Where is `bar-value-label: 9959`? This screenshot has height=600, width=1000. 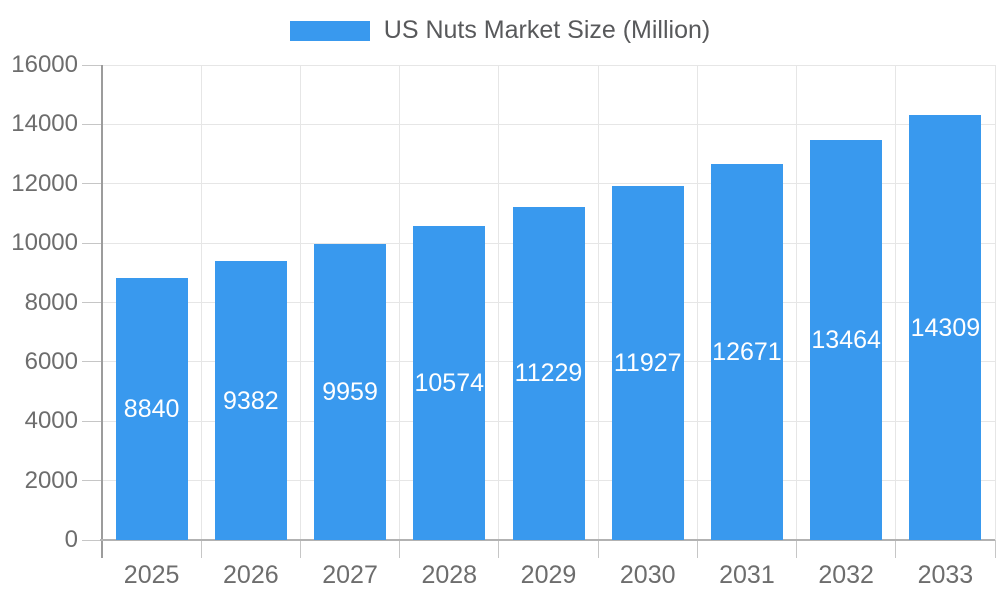
bar-value-label: 9959 is located at coordinates (350, 392).